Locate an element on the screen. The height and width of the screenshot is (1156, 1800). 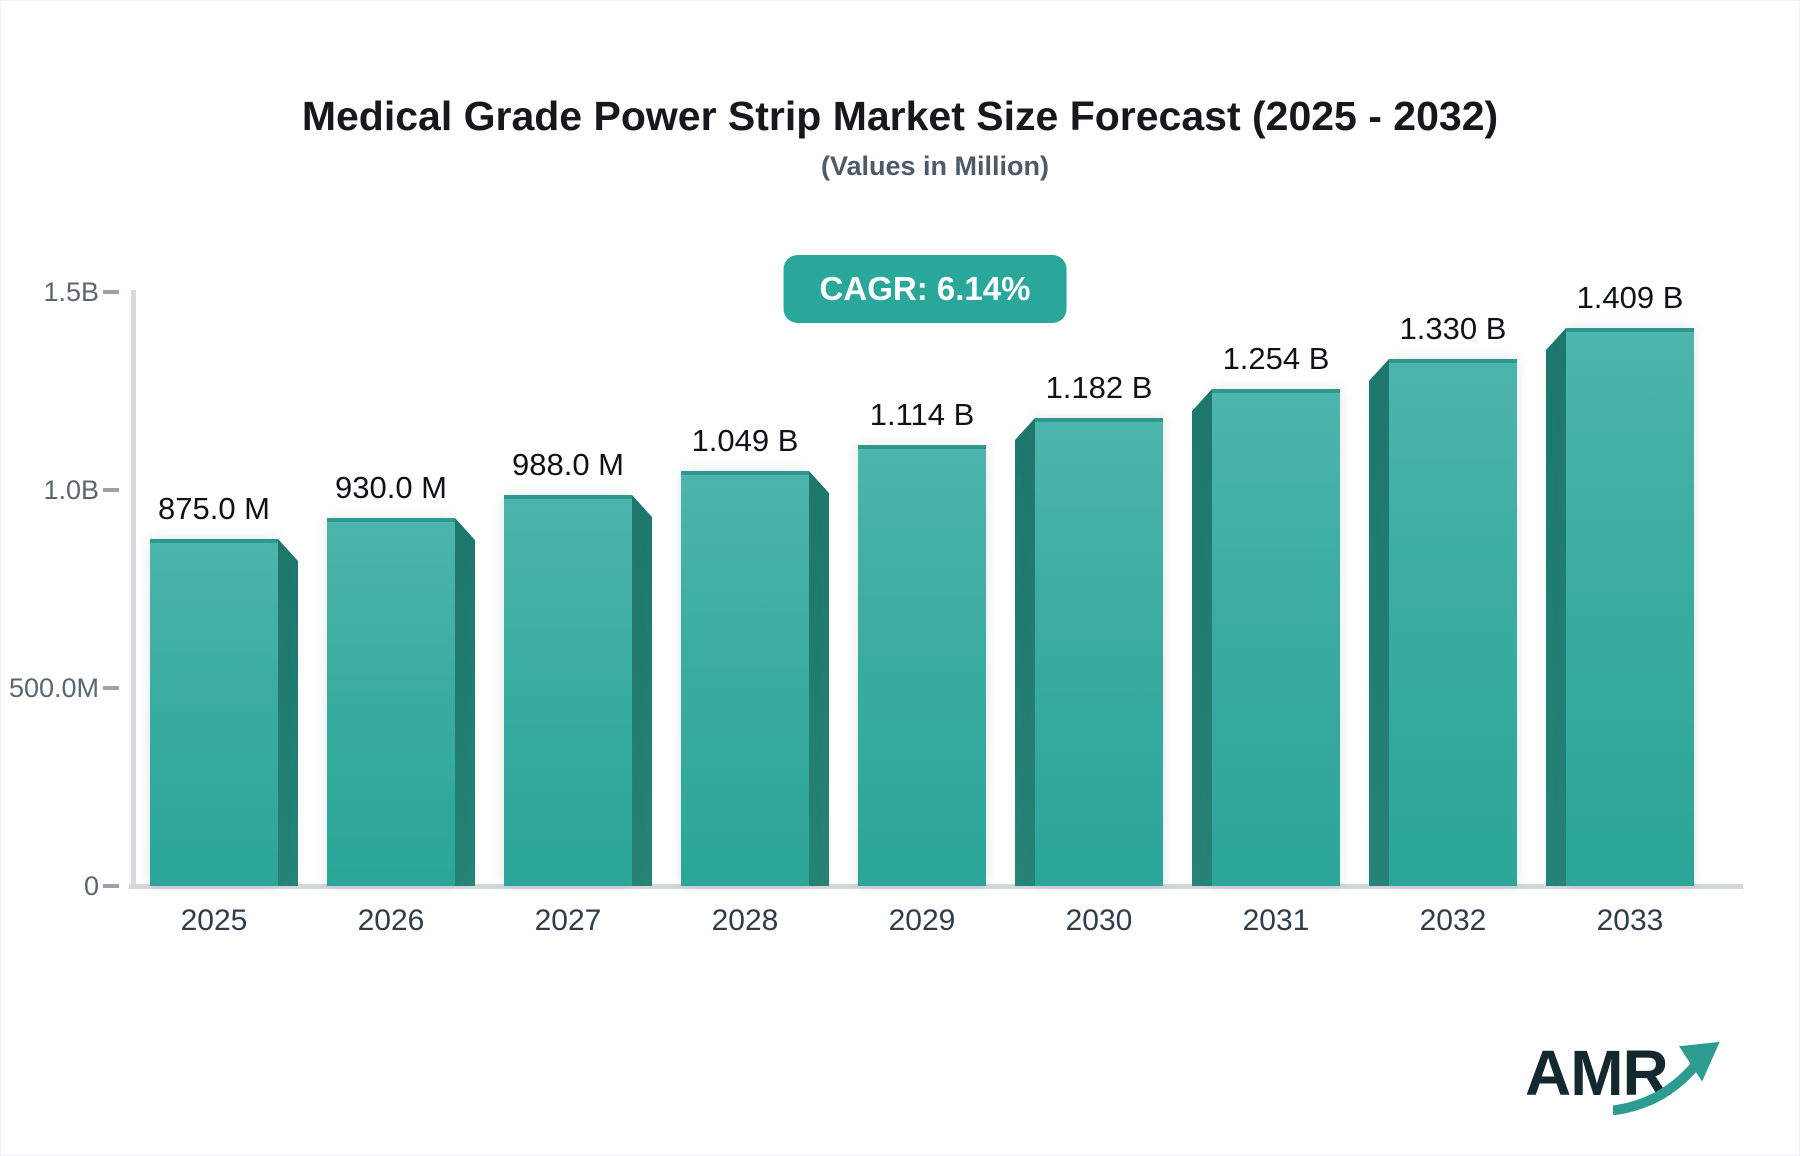
bar-side-face-2031 is located at coordinates (1202, 637).